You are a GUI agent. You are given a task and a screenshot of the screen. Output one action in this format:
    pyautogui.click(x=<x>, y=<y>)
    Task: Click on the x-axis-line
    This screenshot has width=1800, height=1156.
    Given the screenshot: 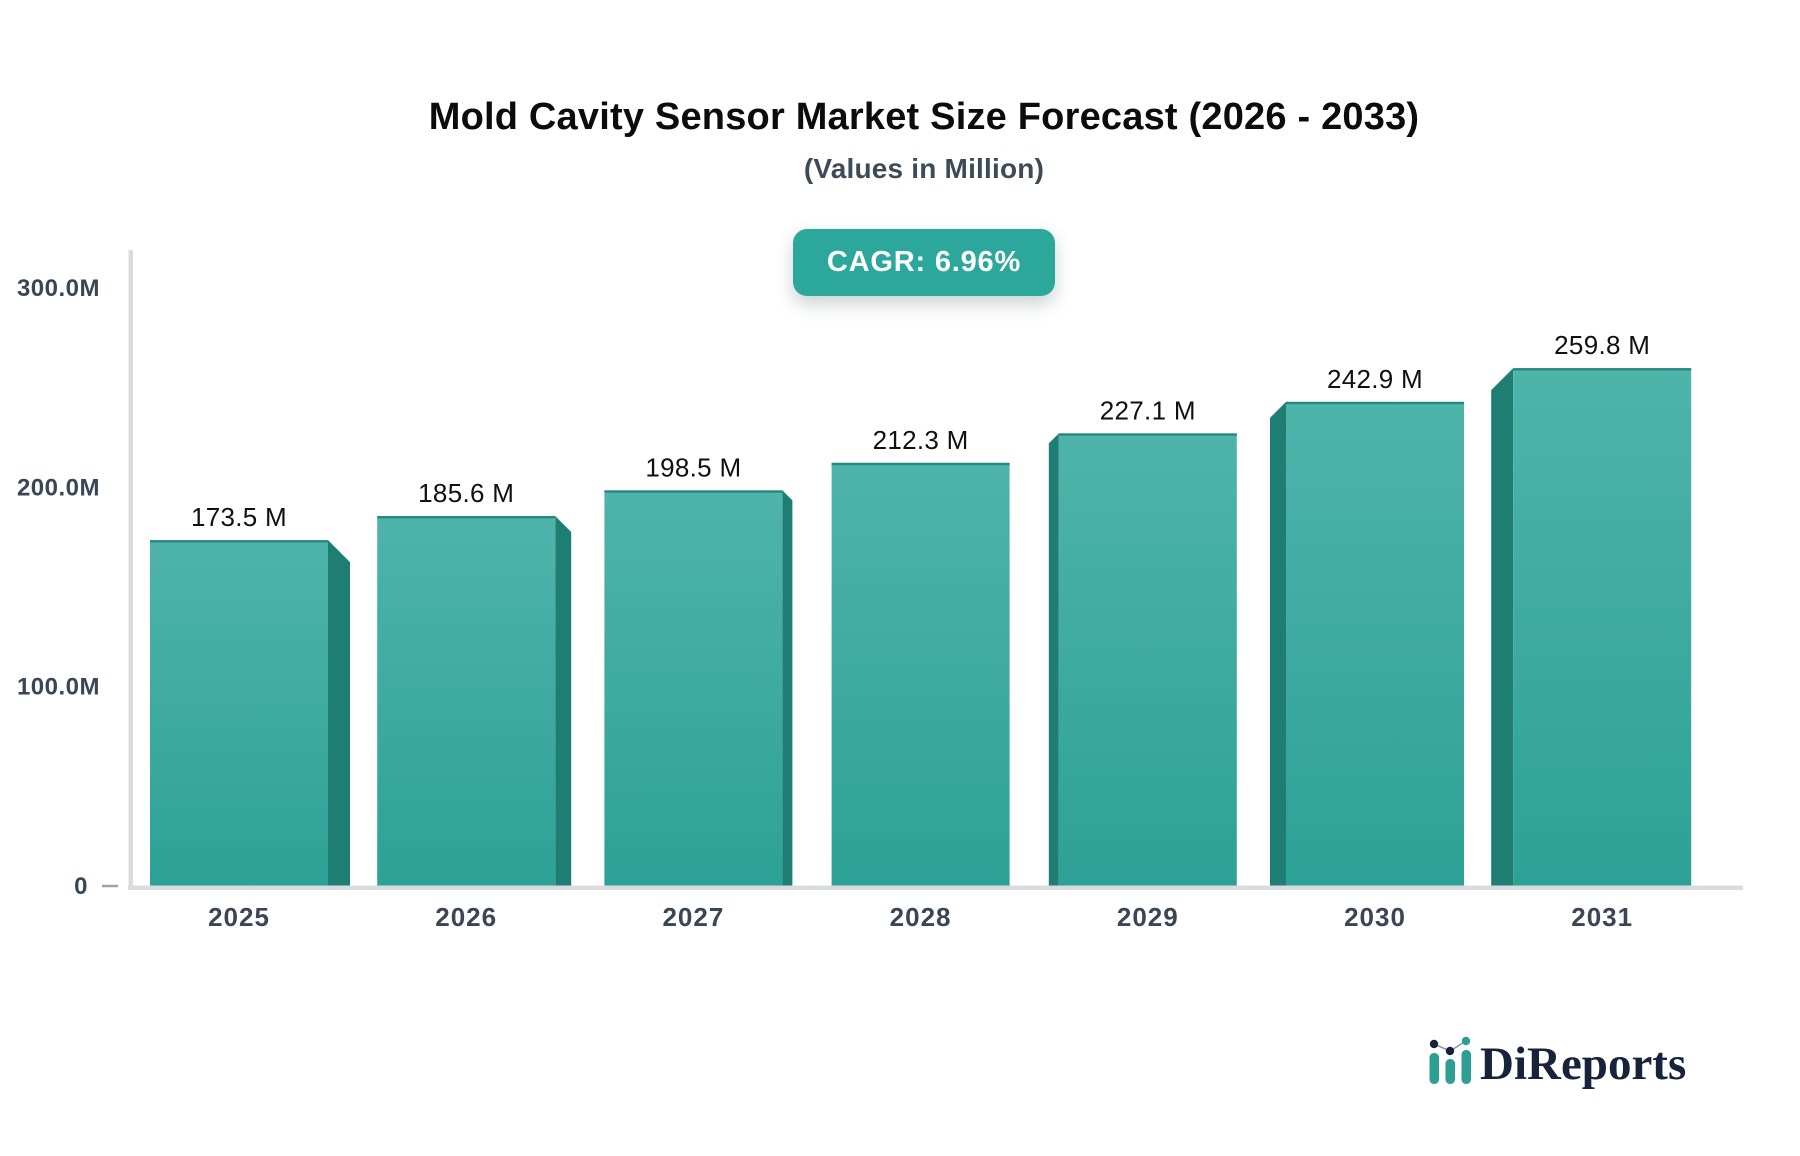 What is the action you would take?
    pyautogui.click(x=935, y=887)
    